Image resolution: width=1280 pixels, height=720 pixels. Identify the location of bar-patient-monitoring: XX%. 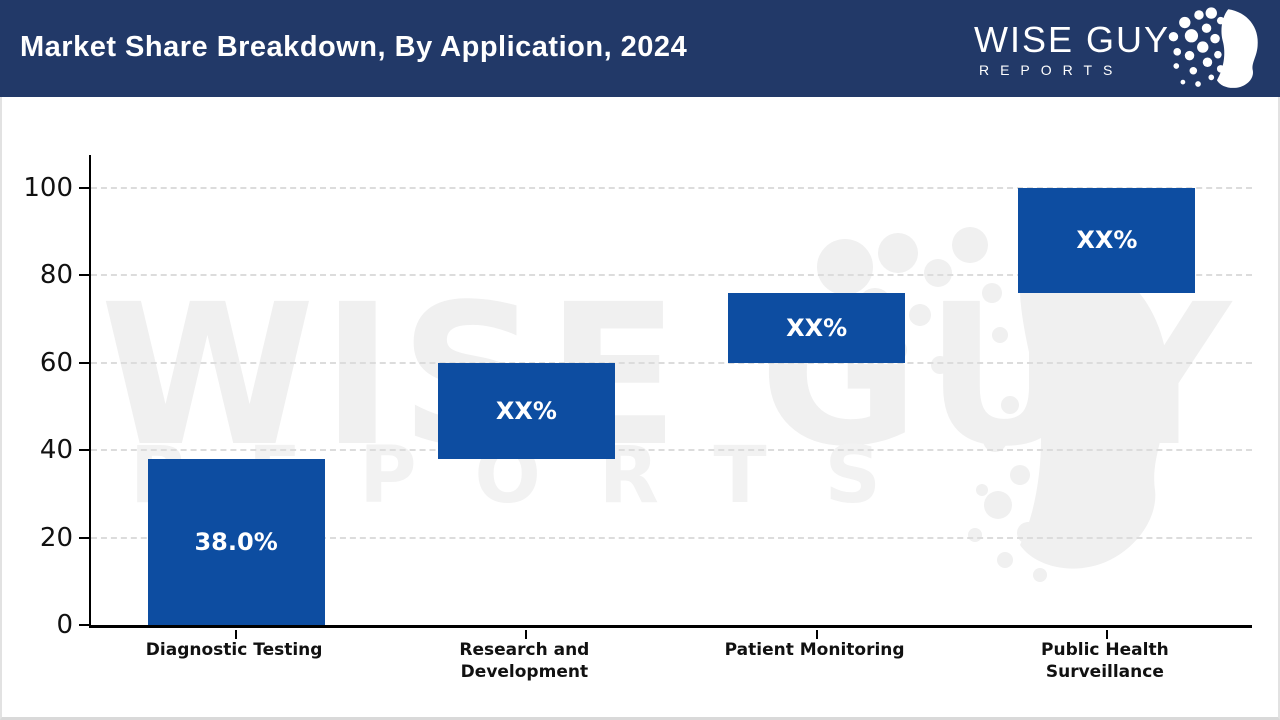
(817, 327).